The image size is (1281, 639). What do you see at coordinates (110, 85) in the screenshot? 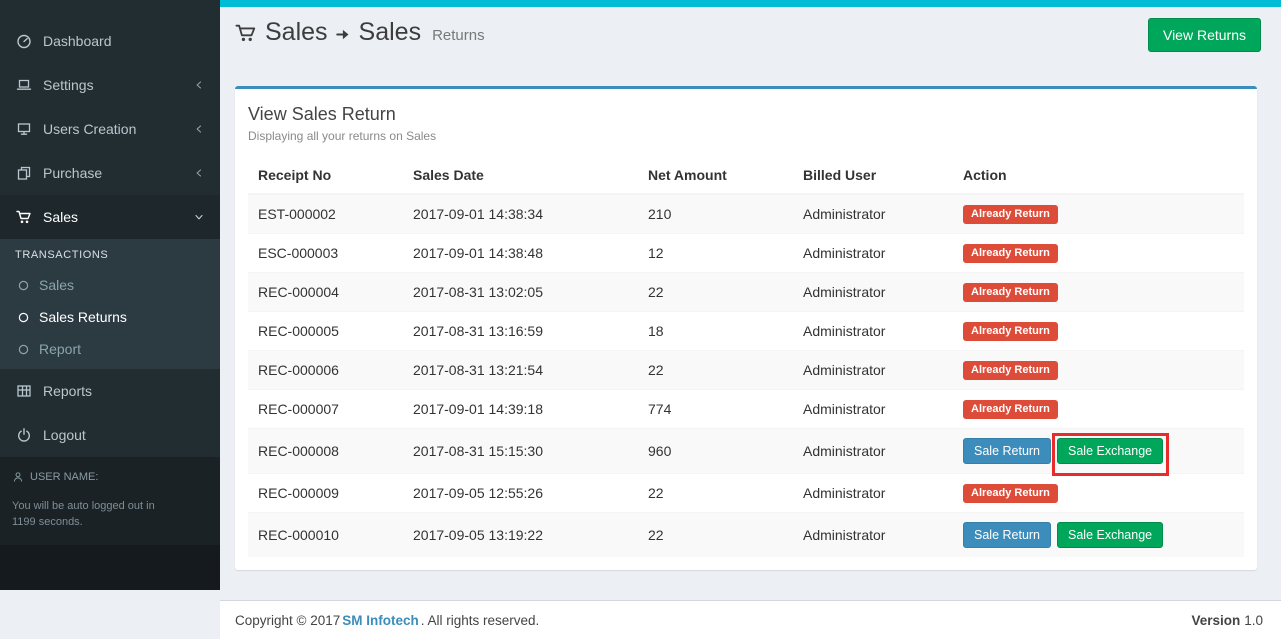
I see `sidebar-item-settings: Settings` at bounding box center [110, 85].